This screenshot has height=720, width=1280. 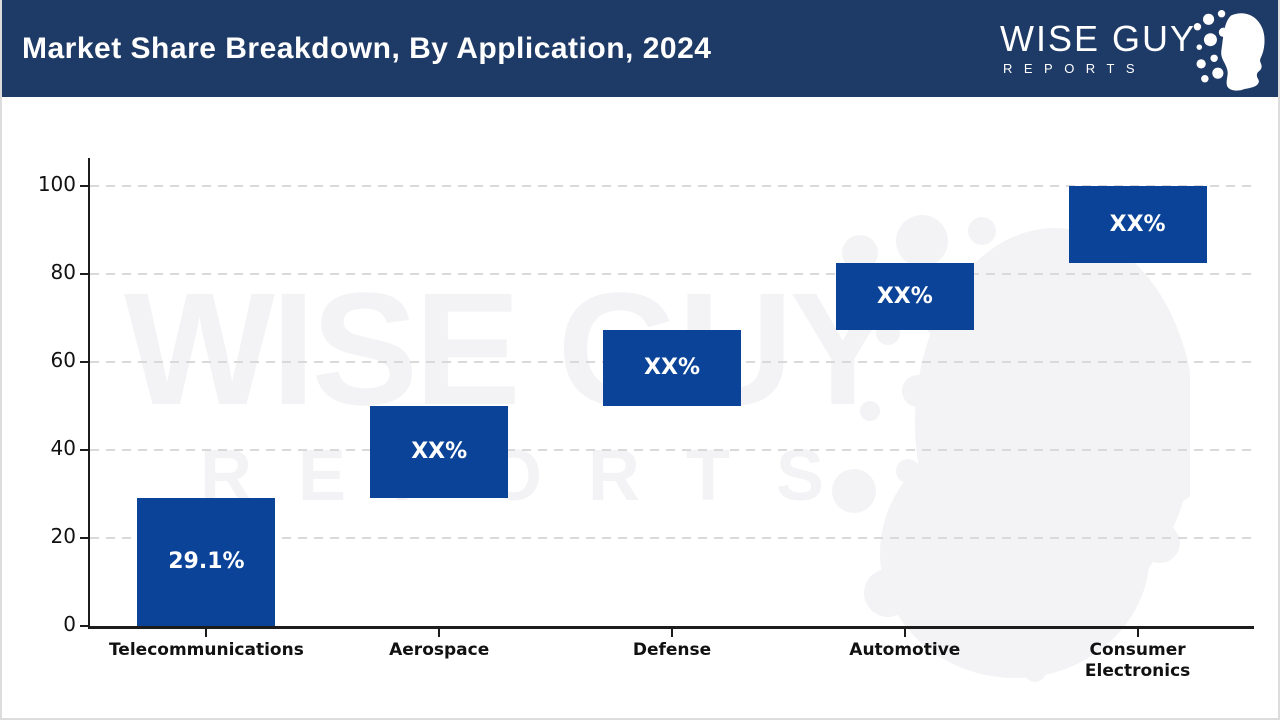 What do you see at coordinates (1074, 68) in the screenshot?
I see `logo-wordmark-sub: REPORTS` at bounding box center [1074, 68].